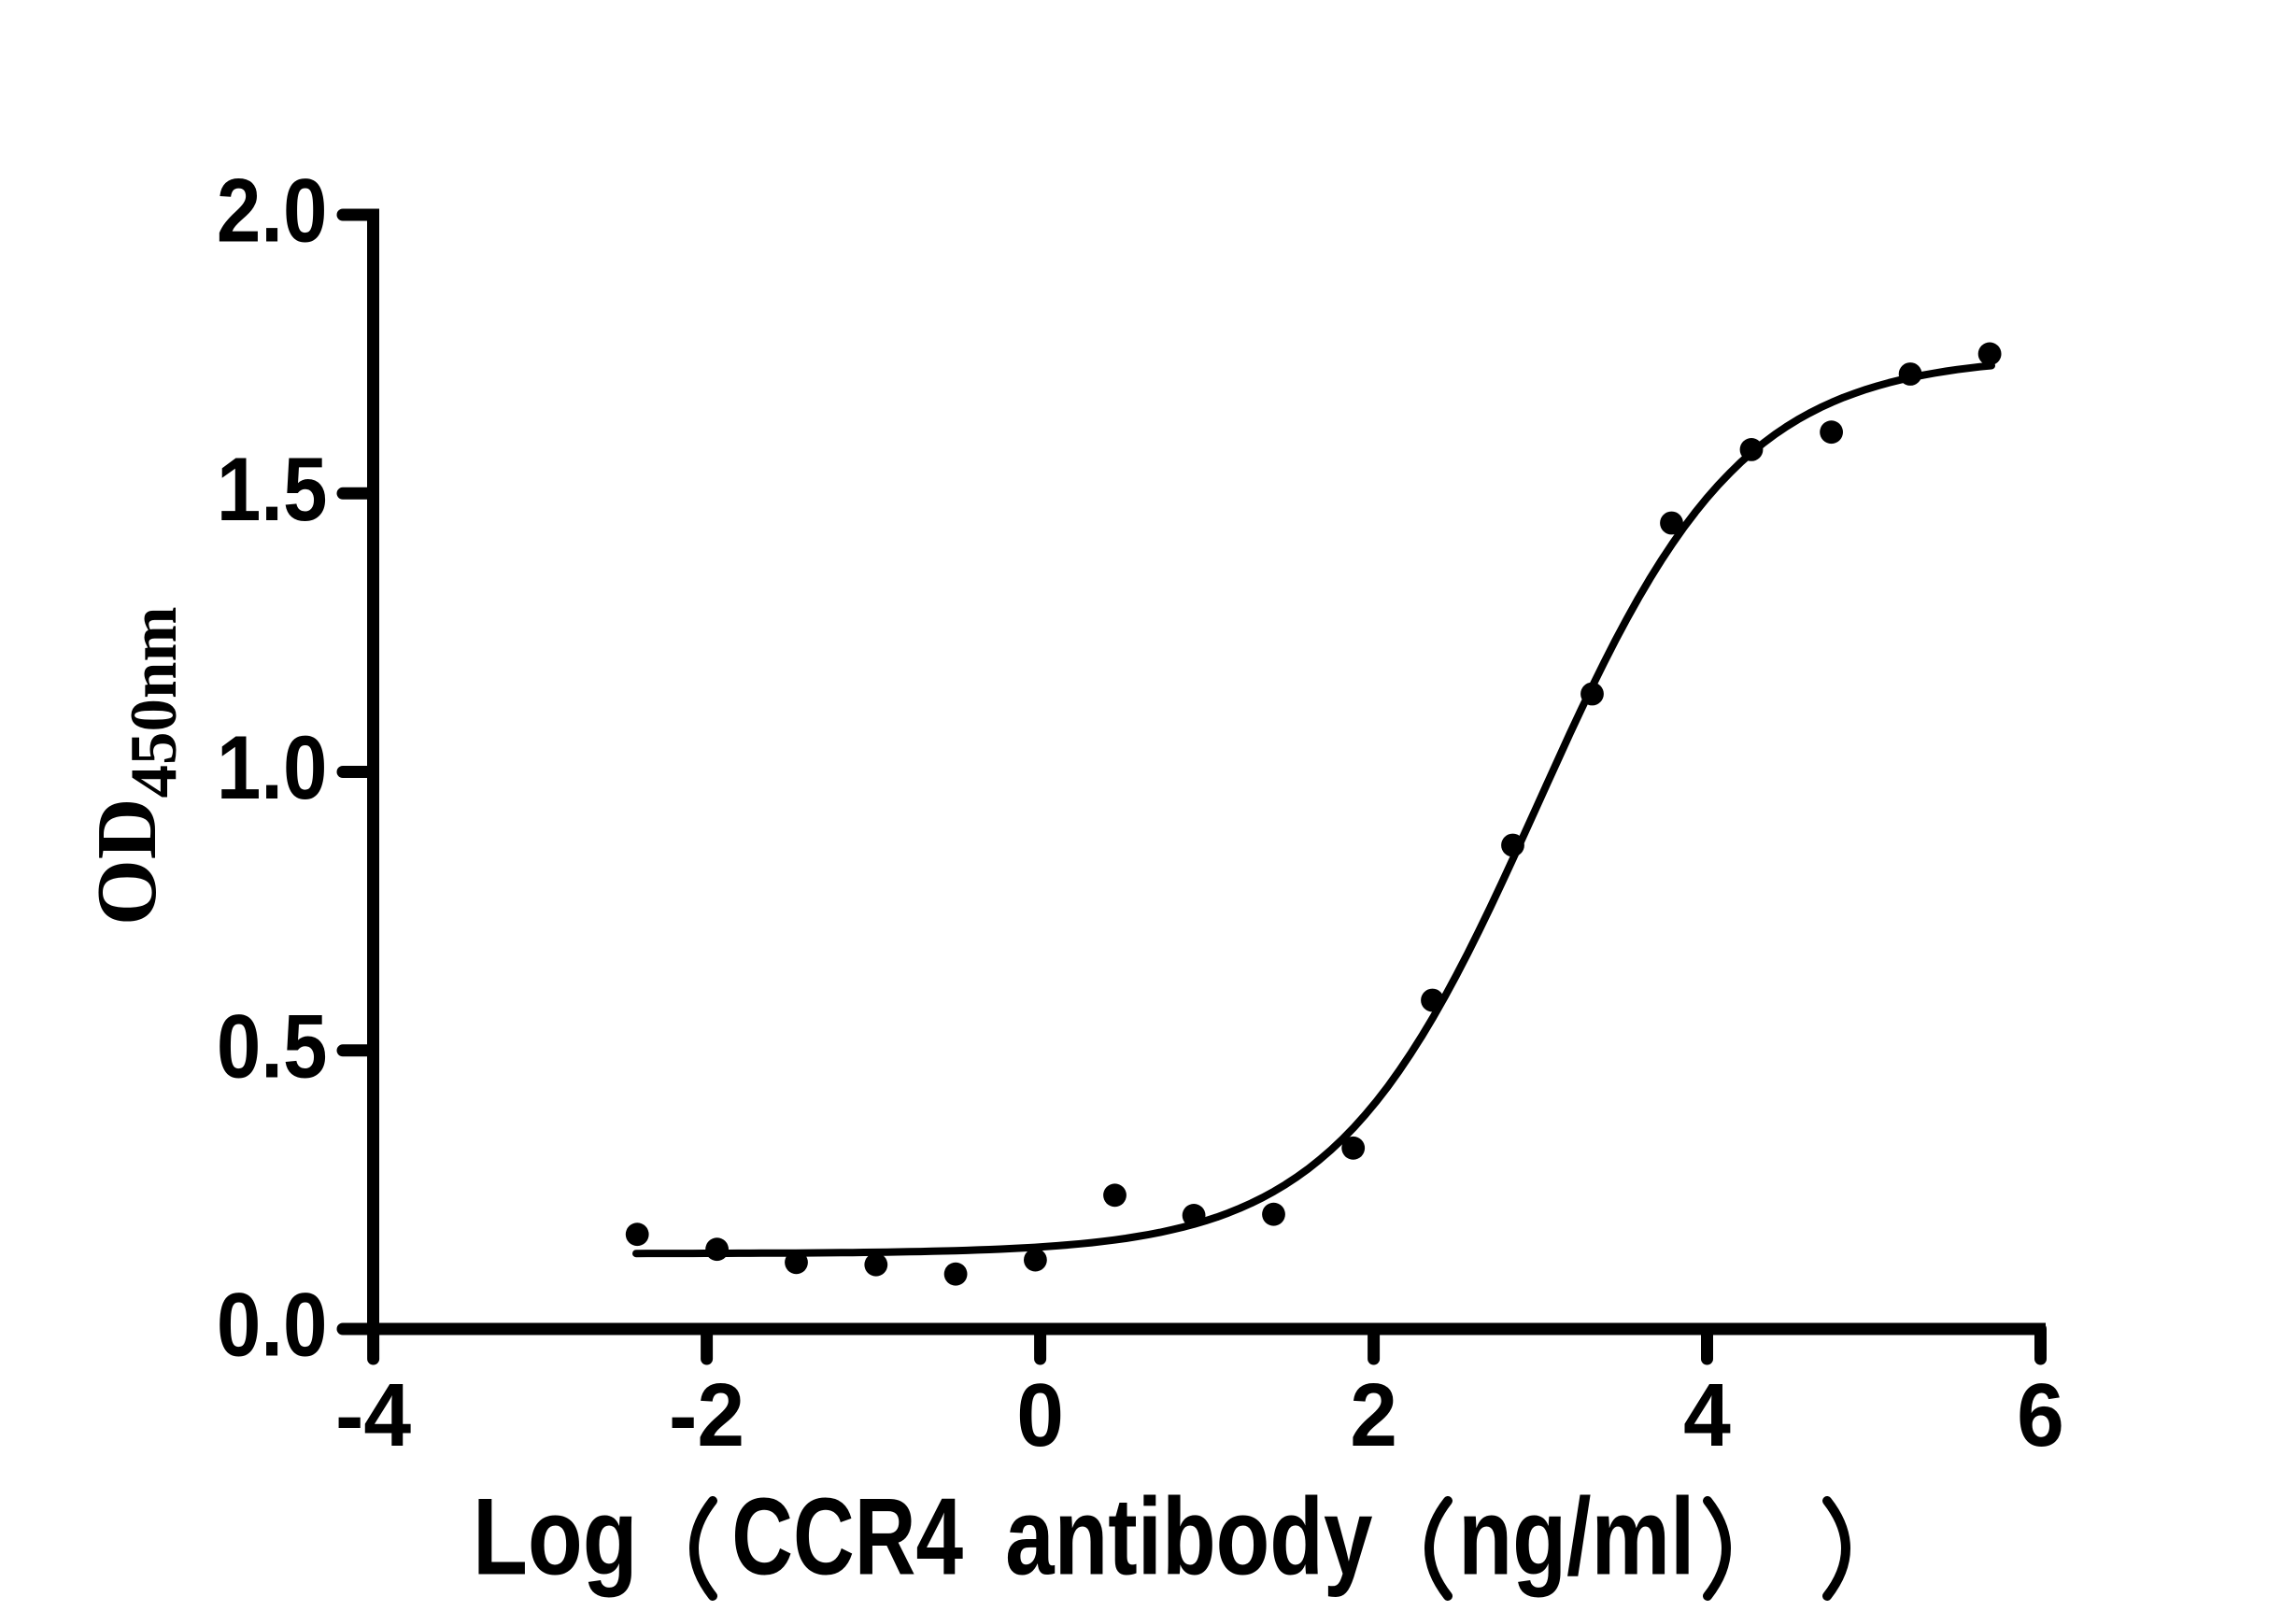  What do you see at coordinates (1707, 1414) in the screenshot?
I see `svg-text: 4` at bounding box center [1707, 1414].